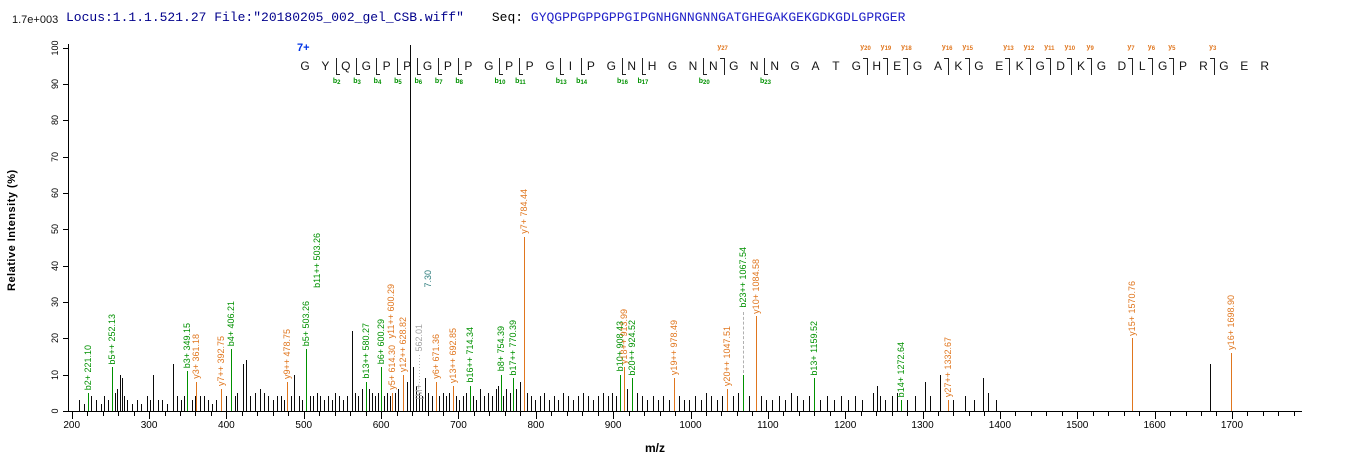 This screenshot has height=473, width=1362. What do you see at coordinates (938, 66) in the screenshot?
I see `sequence-residue: A` at bounding box center [938, 66].